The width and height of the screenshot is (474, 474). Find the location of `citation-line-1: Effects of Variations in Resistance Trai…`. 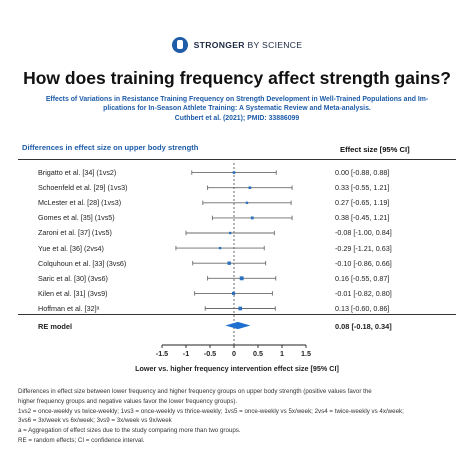

citation-line-1: Effects of Variations in Resistance Trai… is located at coordinates (237, 99).